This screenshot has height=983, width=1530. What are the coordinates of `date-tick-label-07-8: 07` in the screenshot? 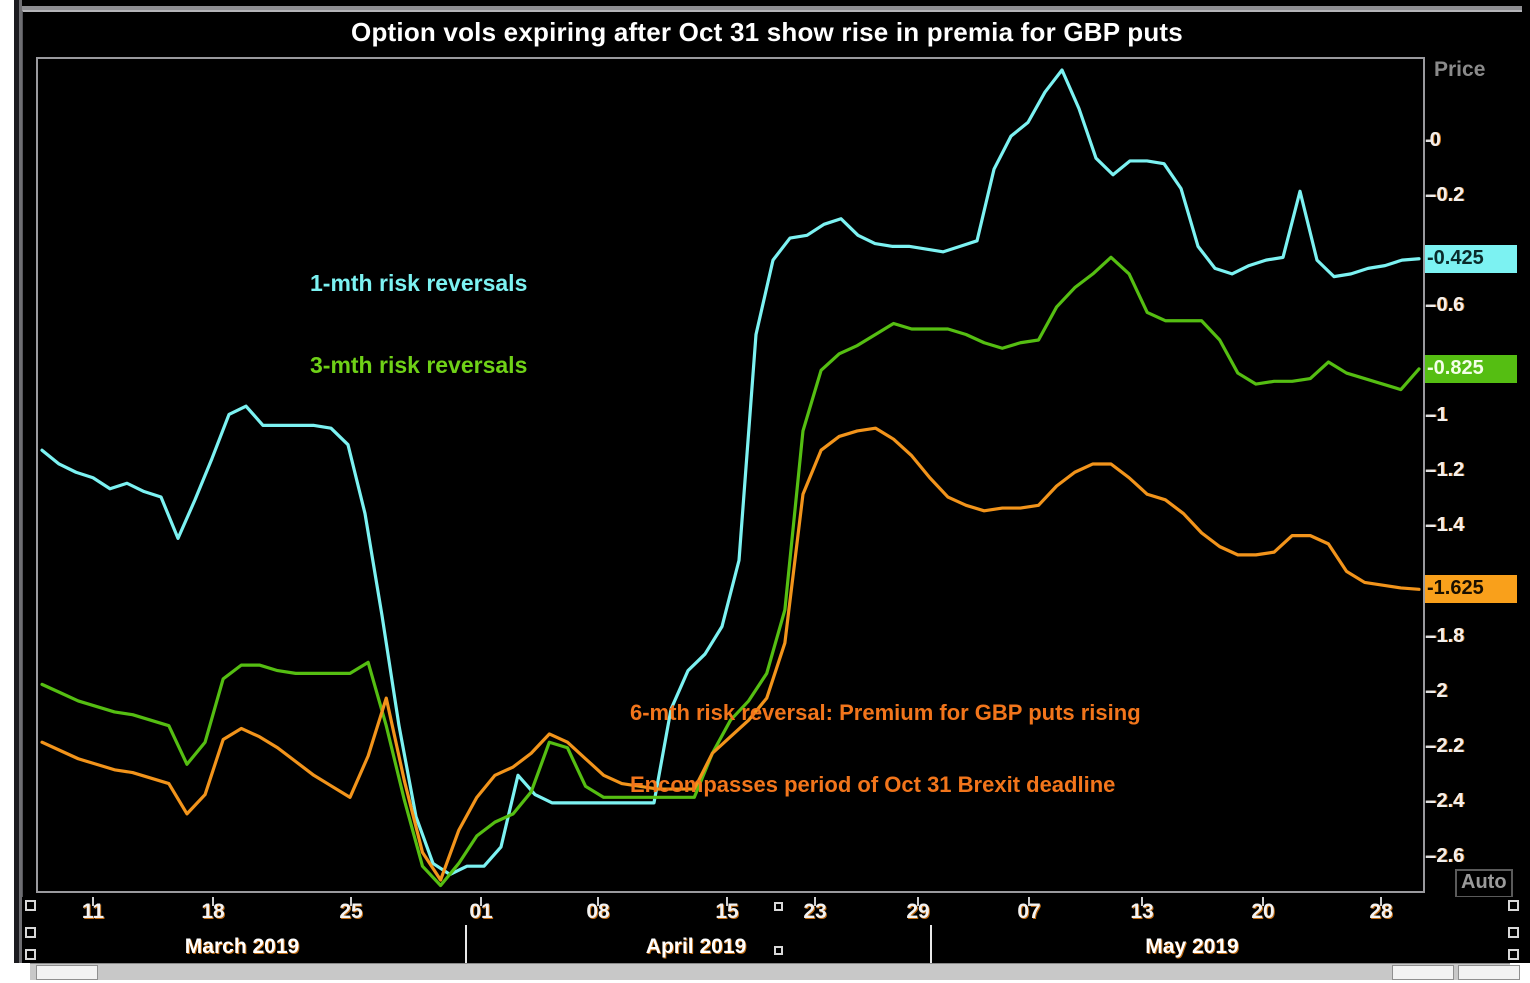 It's located at (1029, 911).